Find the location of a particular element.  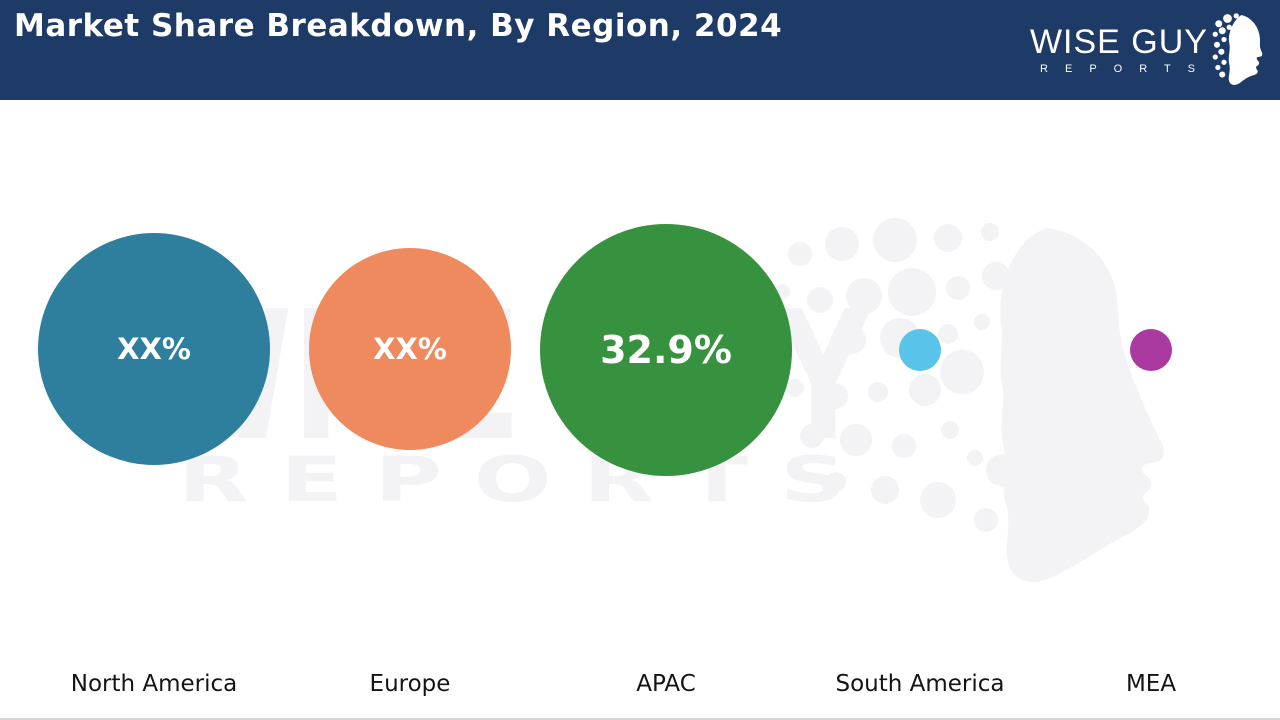

bubble-value-europe: XX% is located at coordinates (410, 349).